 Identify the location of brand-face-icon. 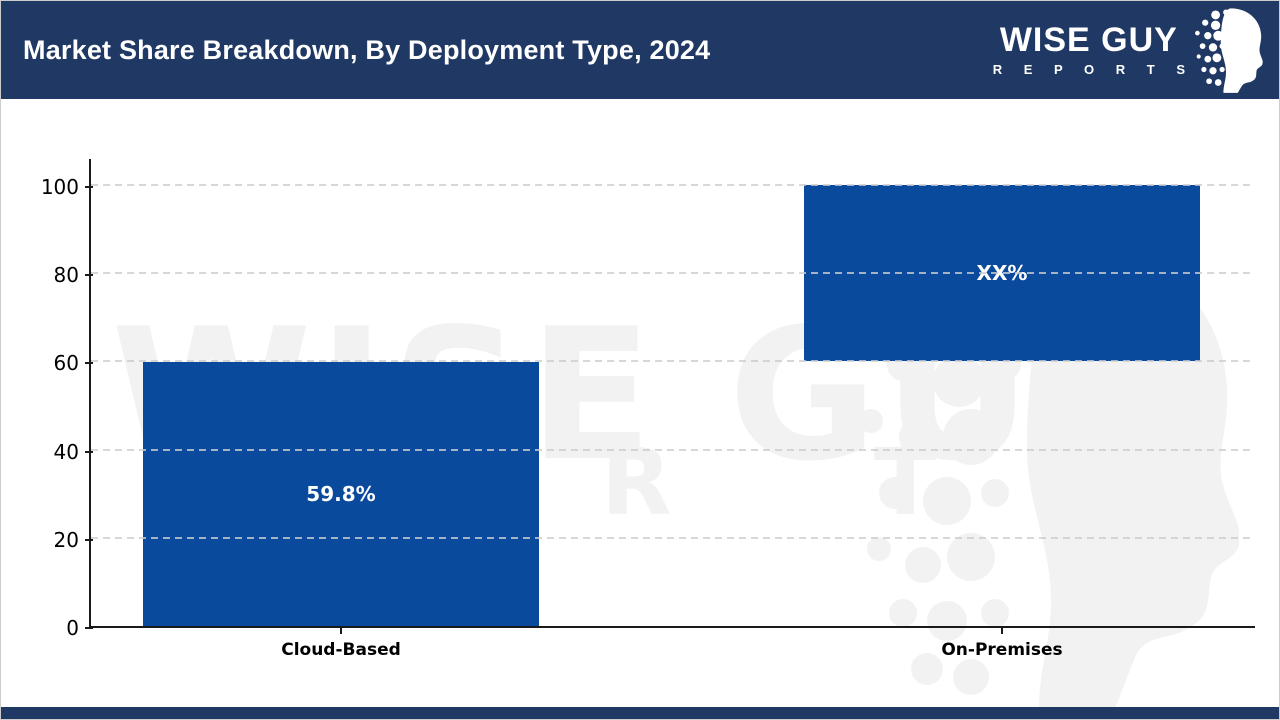
(1229, 50).